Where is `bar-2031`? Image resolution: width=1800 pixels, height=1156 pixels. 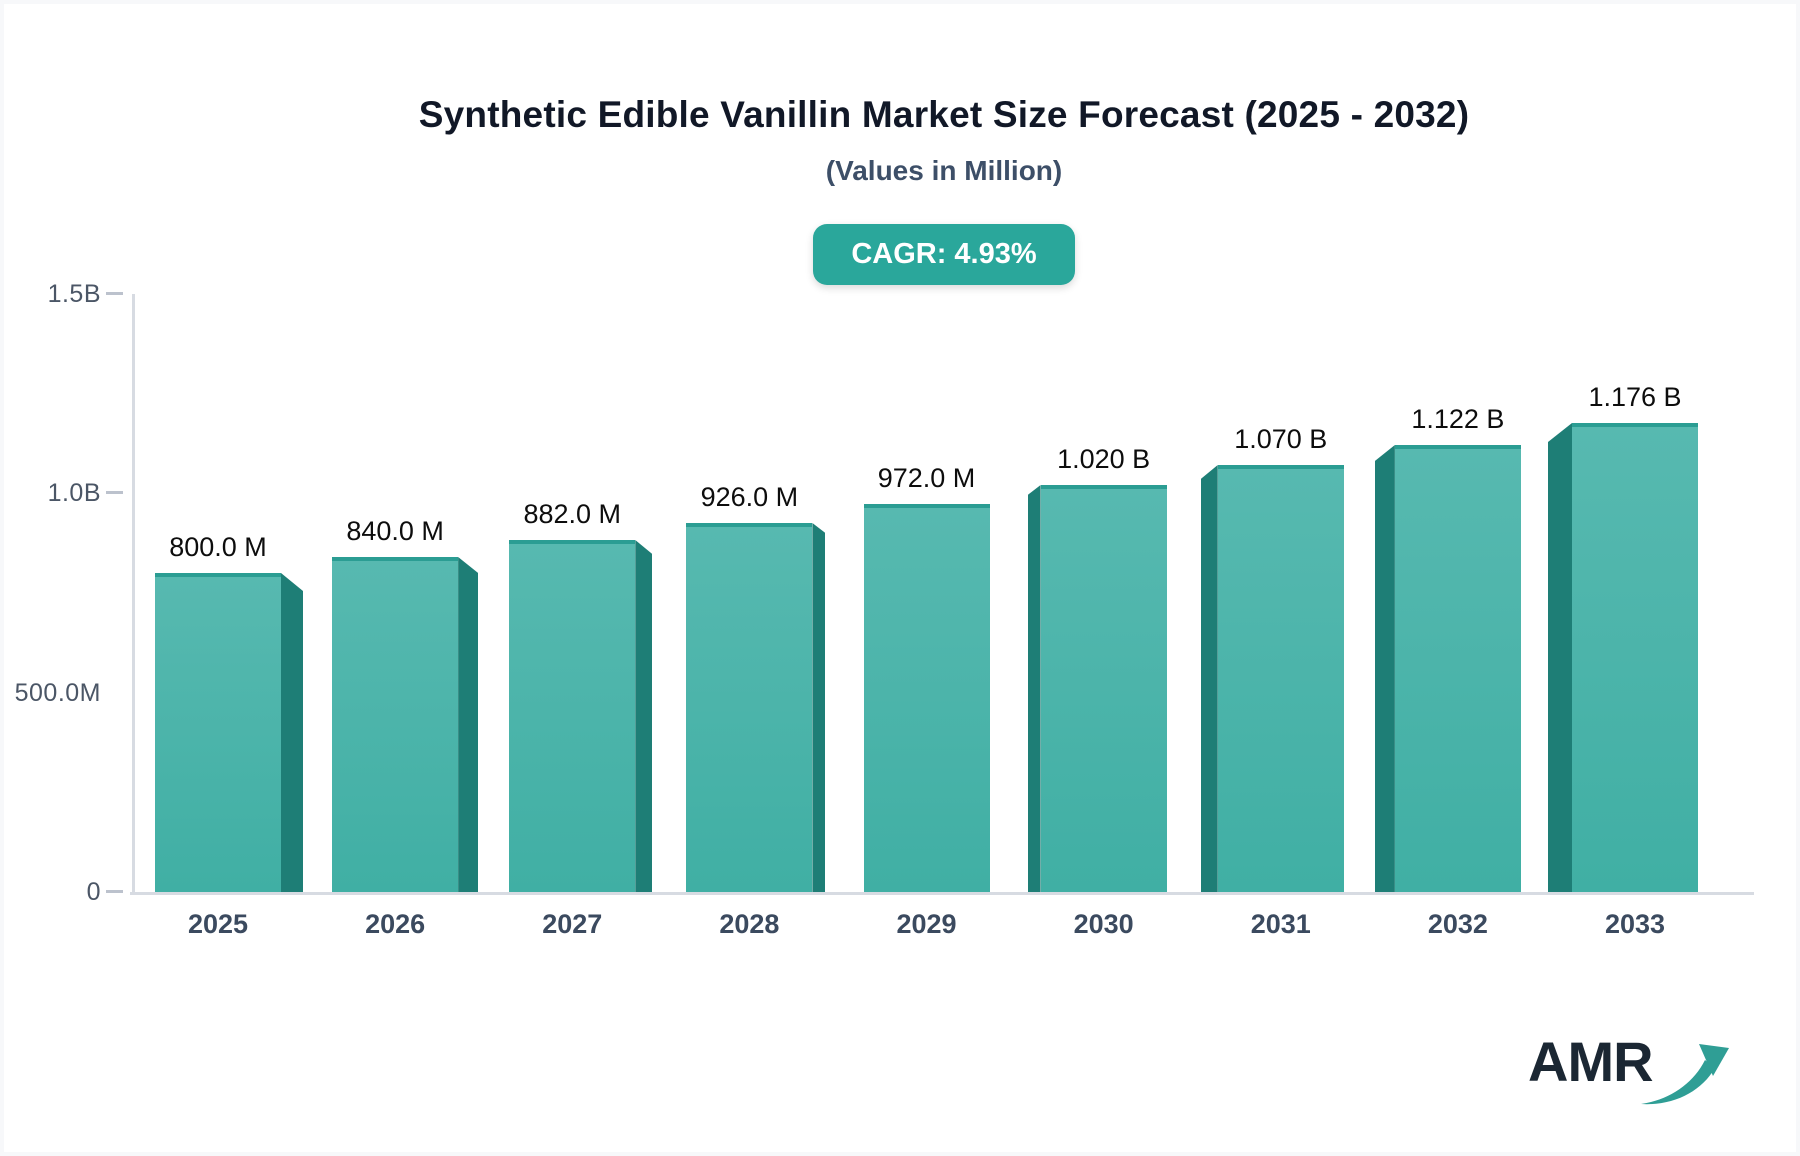
bar-2031 is located at coordinates (1280, 678).